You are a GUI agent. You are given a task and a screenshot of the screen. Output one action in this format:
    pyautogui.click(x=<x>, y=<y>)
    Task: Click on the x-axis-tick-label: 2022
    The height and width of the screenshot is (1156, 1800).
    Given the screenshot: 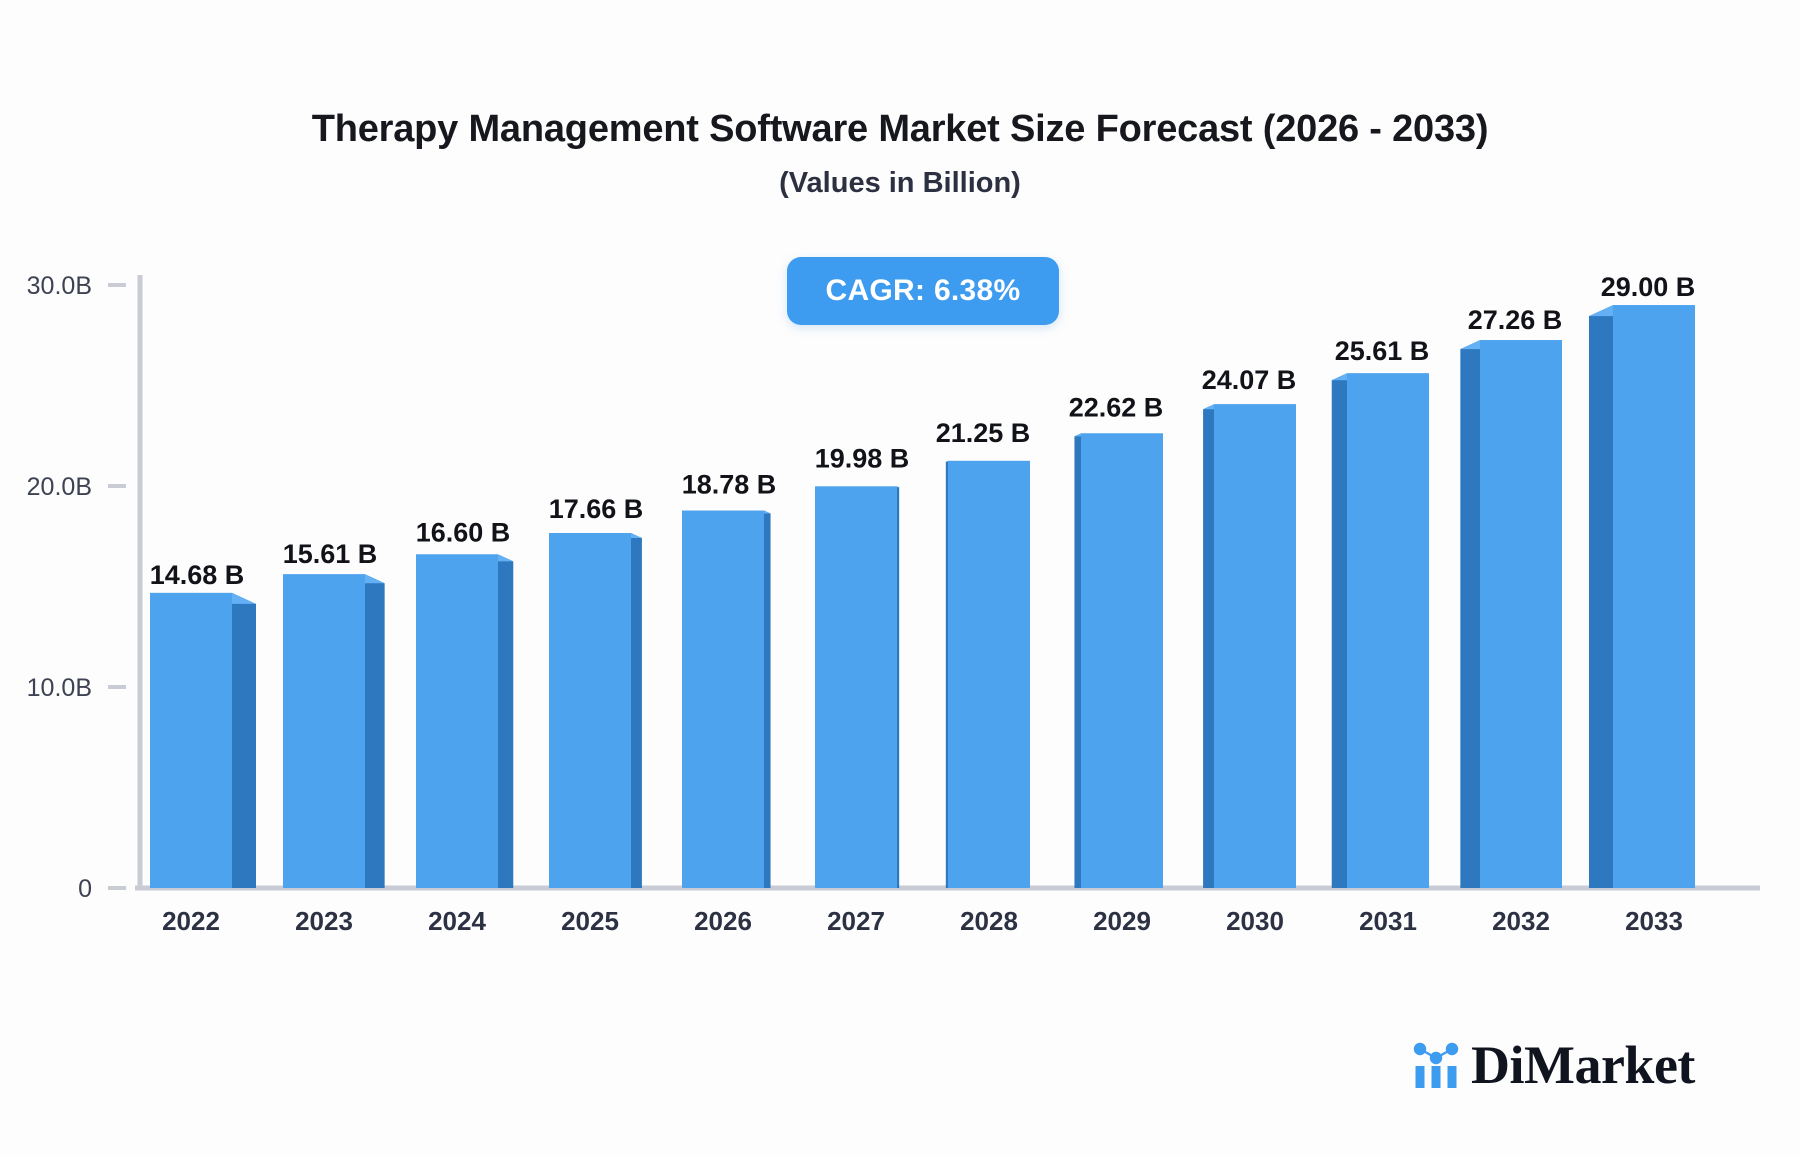 What is the action you would take?
    pyautogui.click(x=191, y=921)
    